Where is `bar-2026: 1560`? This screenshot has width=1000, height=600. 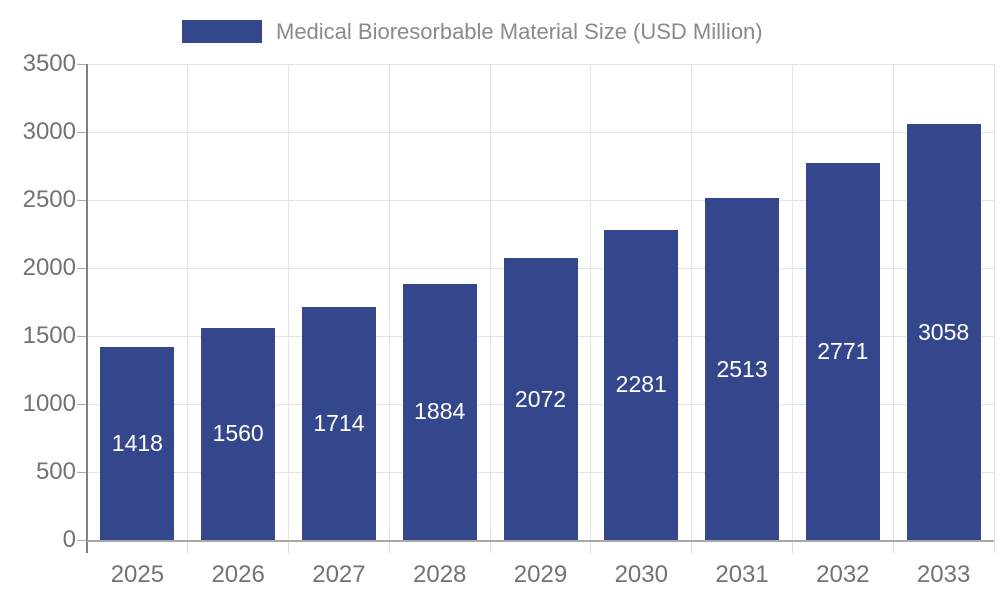
bar-2026: 1560 is located at coordinates (238, 433).